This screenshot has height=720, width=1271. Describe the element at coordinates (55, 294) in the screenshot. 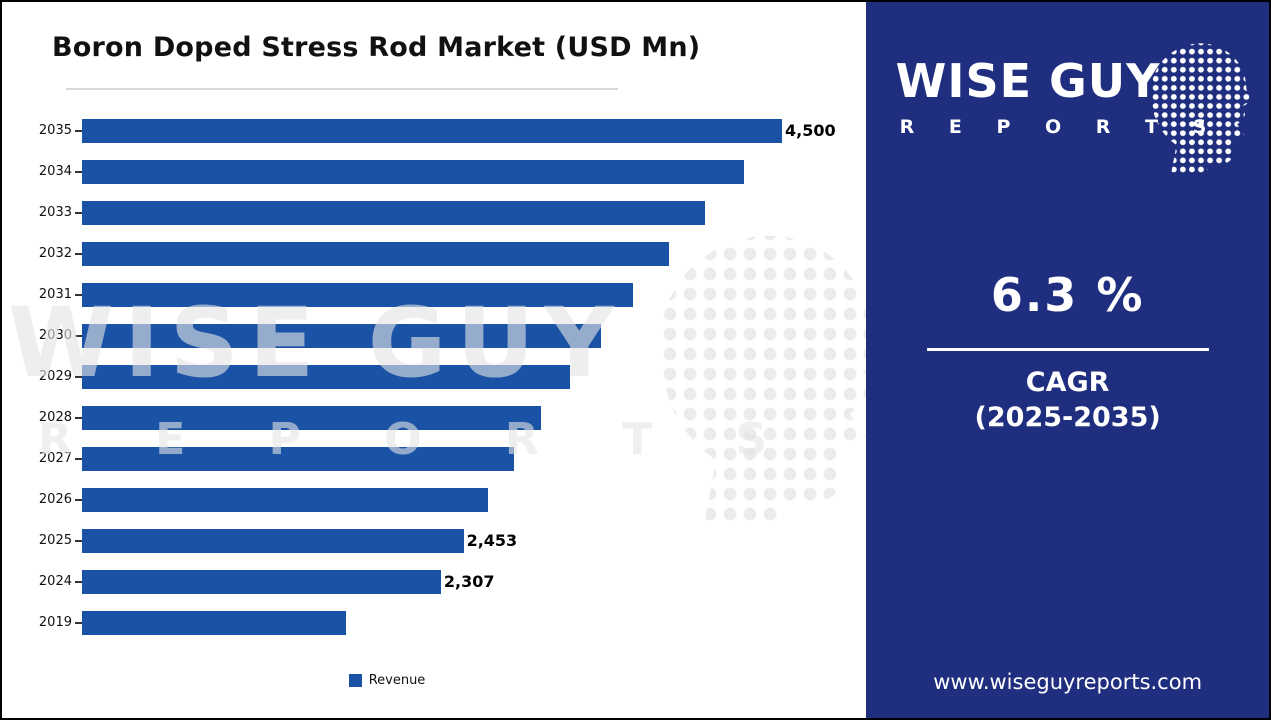

I see `year-label: 2031` at that location.